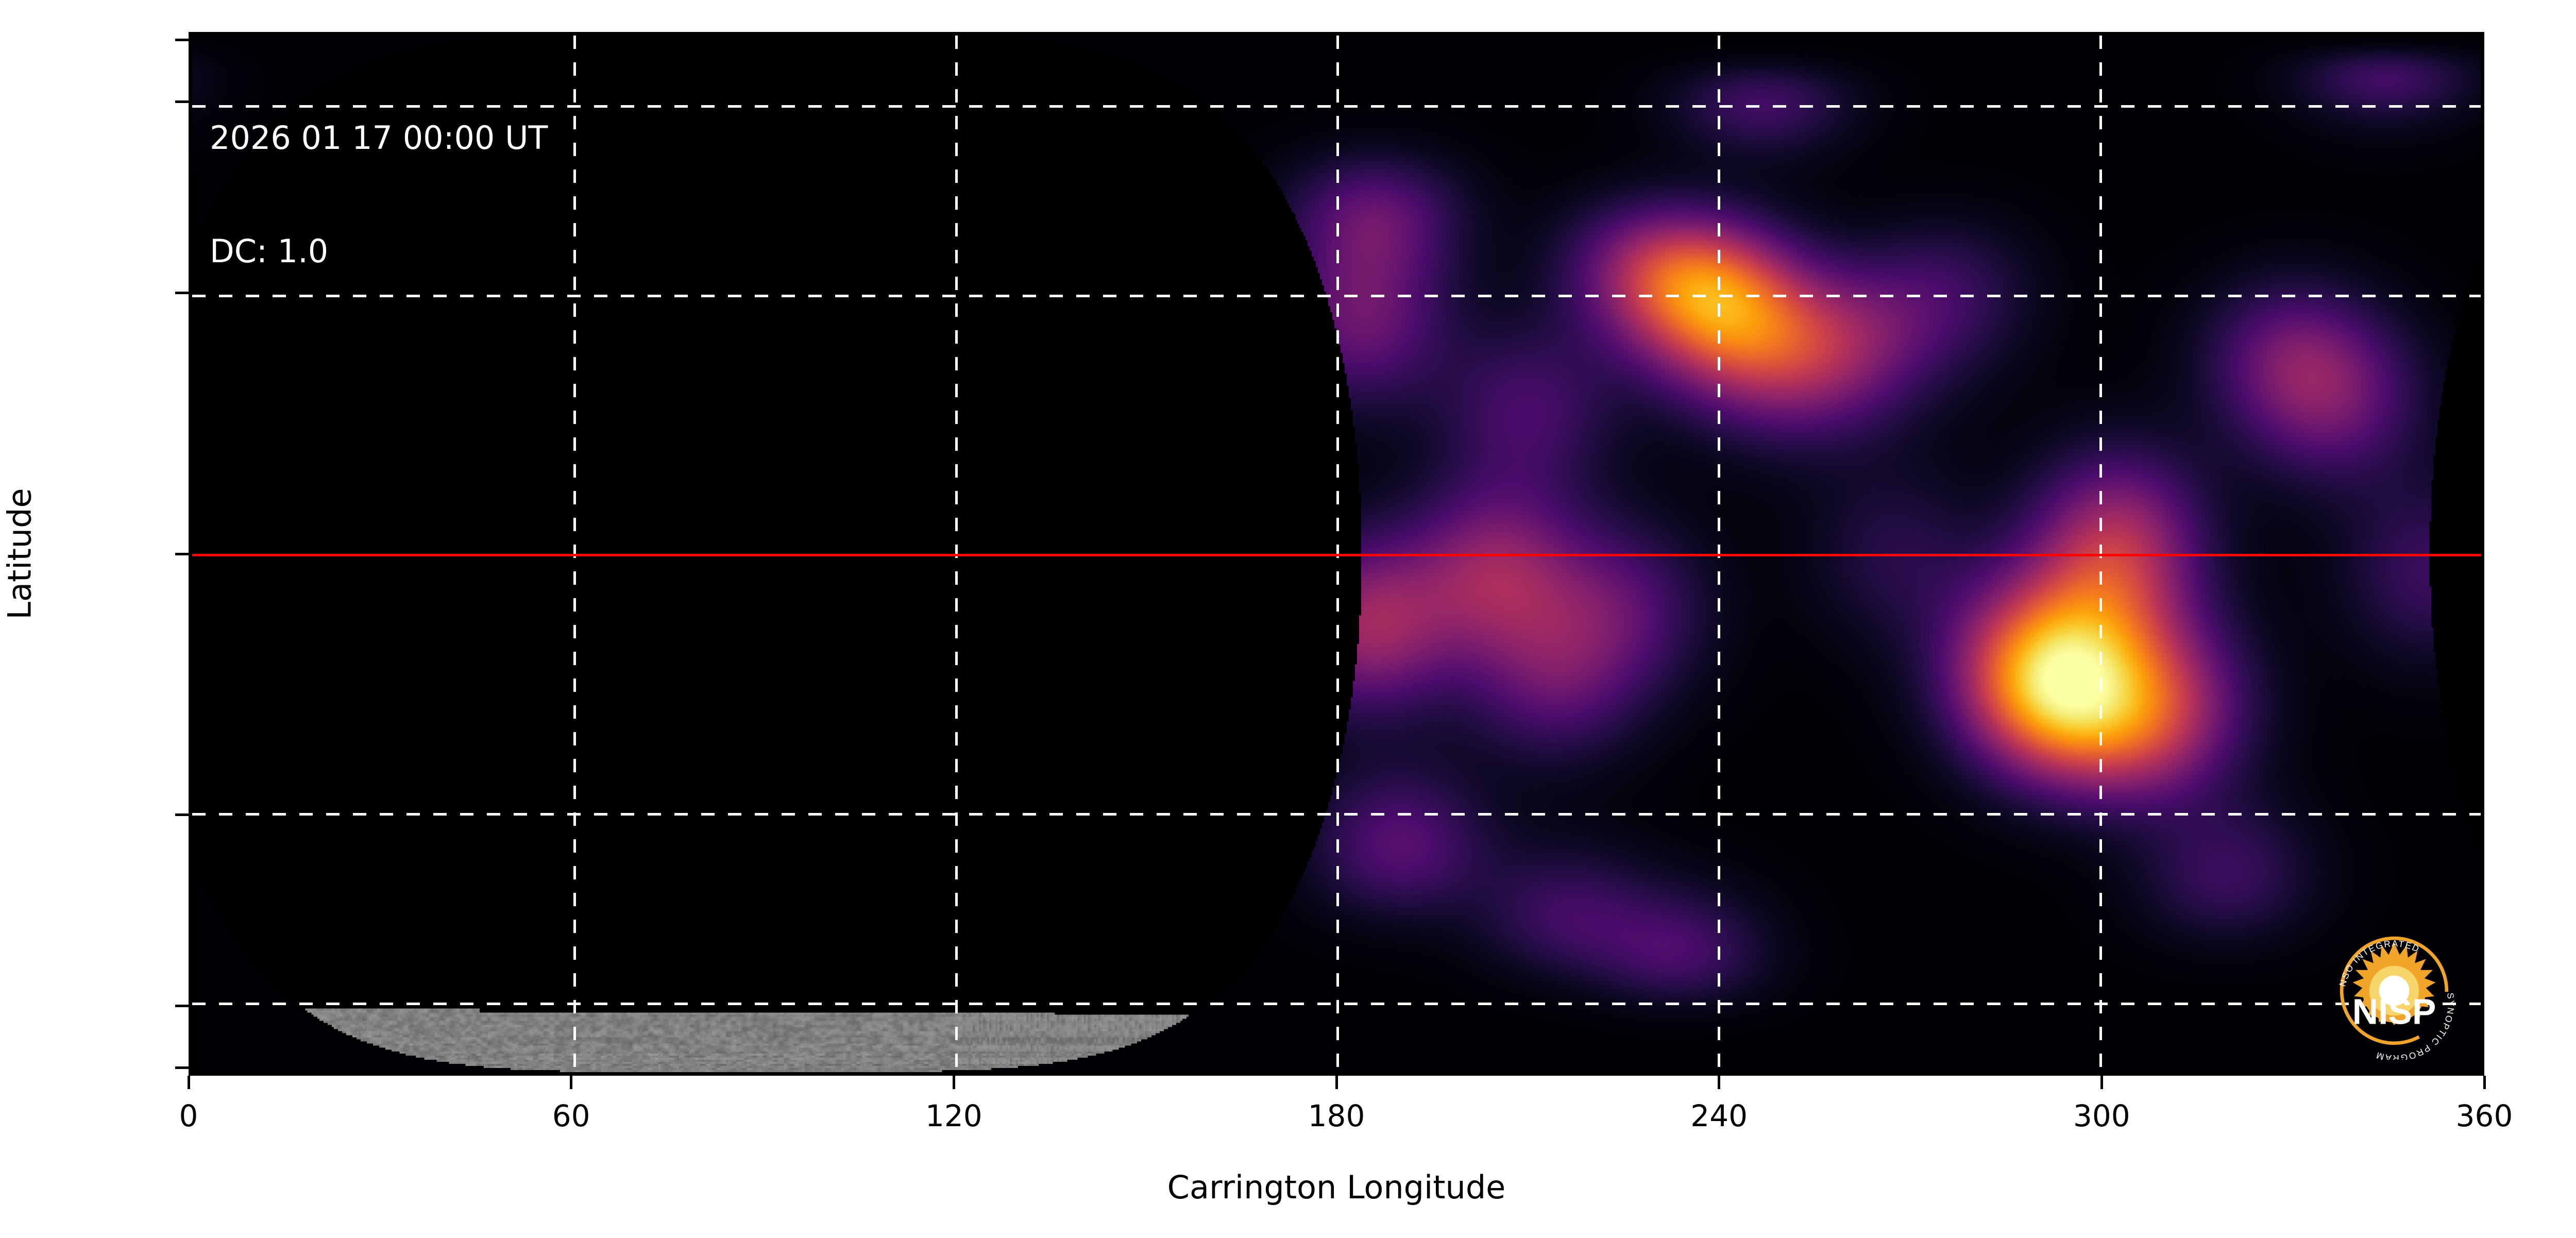  I want to click on x-axis-tick-label: 360, so click(2484, 1115).